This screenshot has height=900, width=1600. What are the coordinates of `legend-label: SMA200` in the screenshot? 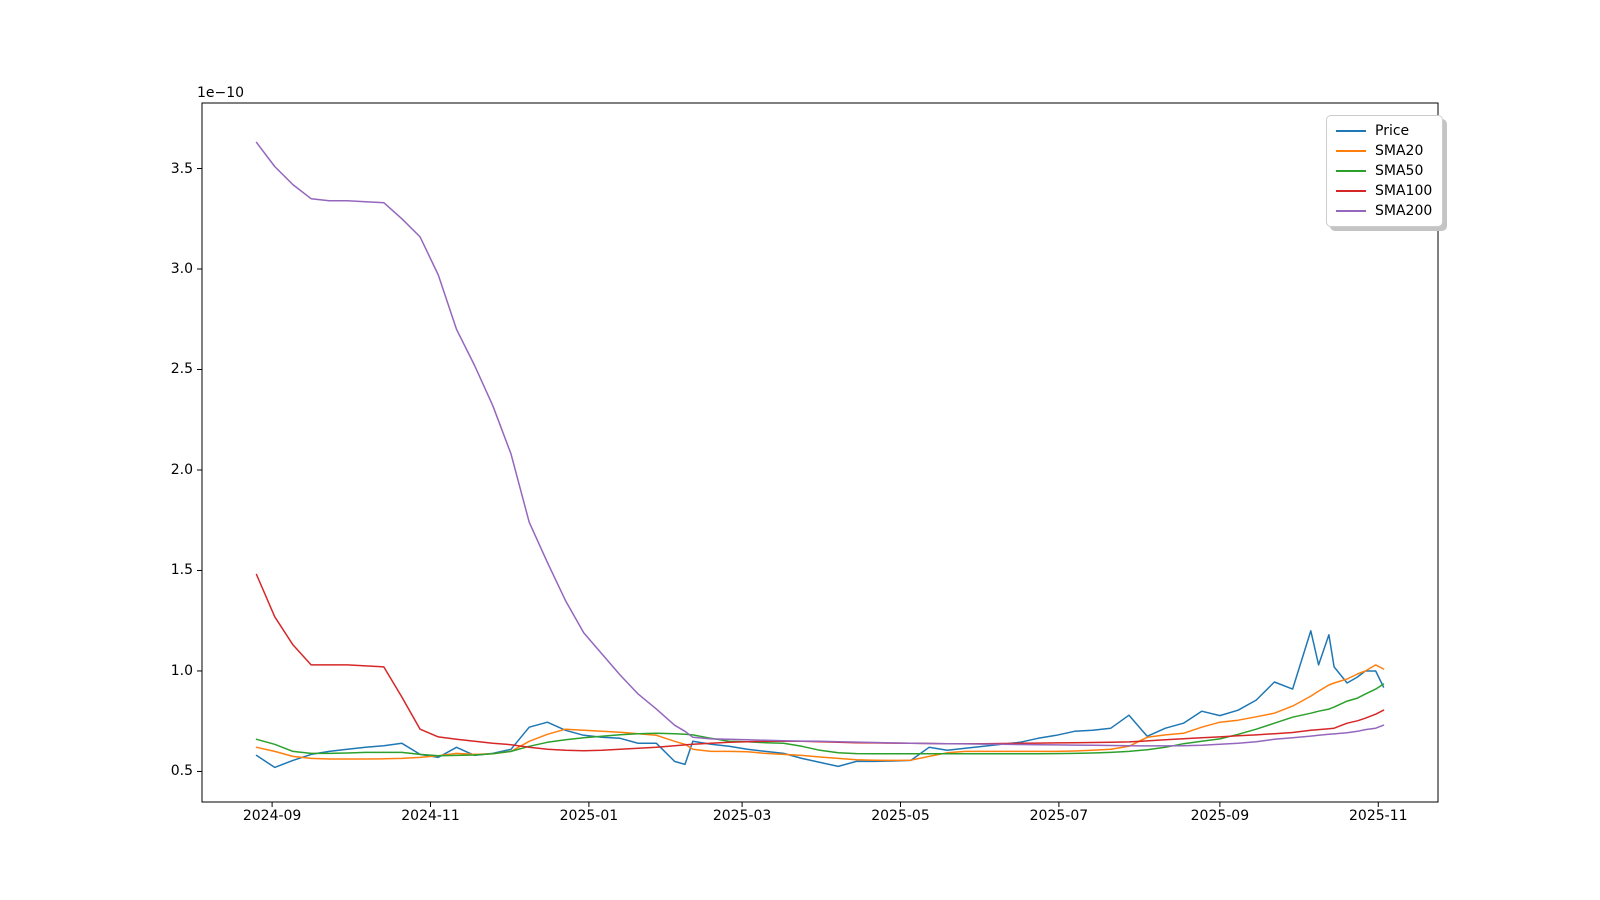 It's located at (1404, 211).